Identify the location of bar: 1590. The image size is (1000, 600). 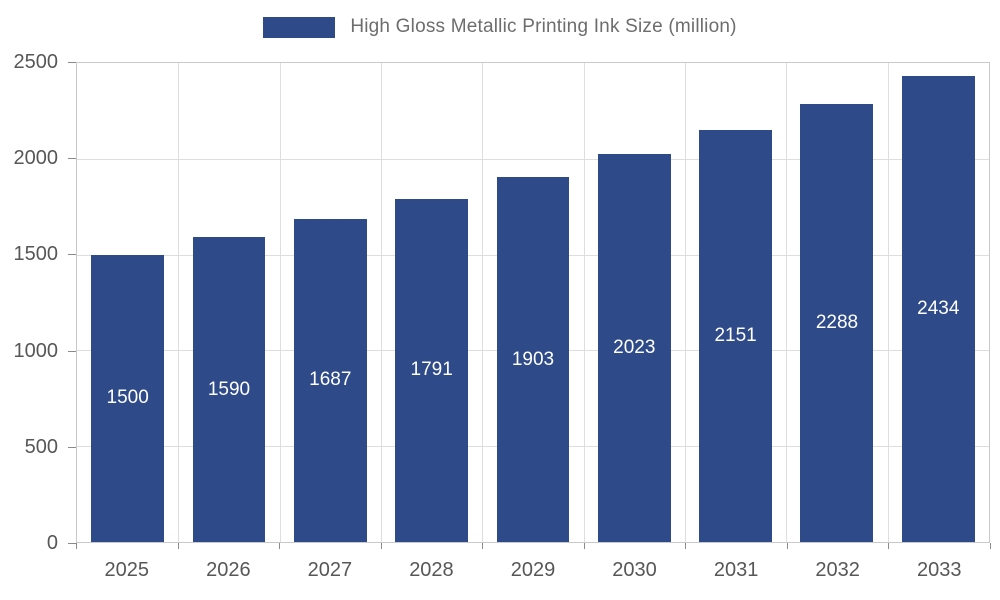
(229, 389).